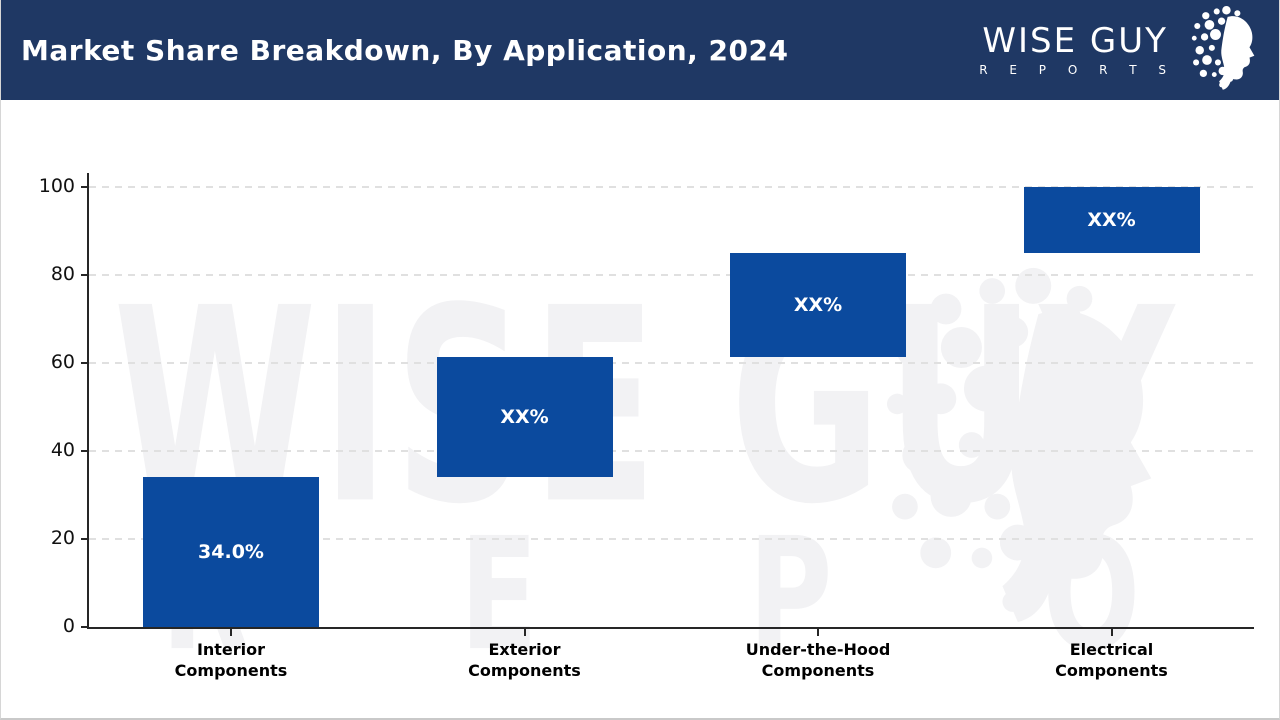 The width and height of the screenshot is (1280, 720). What do you see at coordinates (670, 628) in the screenshot?
I see `x-axis-line` at bounding box center [670, 628].